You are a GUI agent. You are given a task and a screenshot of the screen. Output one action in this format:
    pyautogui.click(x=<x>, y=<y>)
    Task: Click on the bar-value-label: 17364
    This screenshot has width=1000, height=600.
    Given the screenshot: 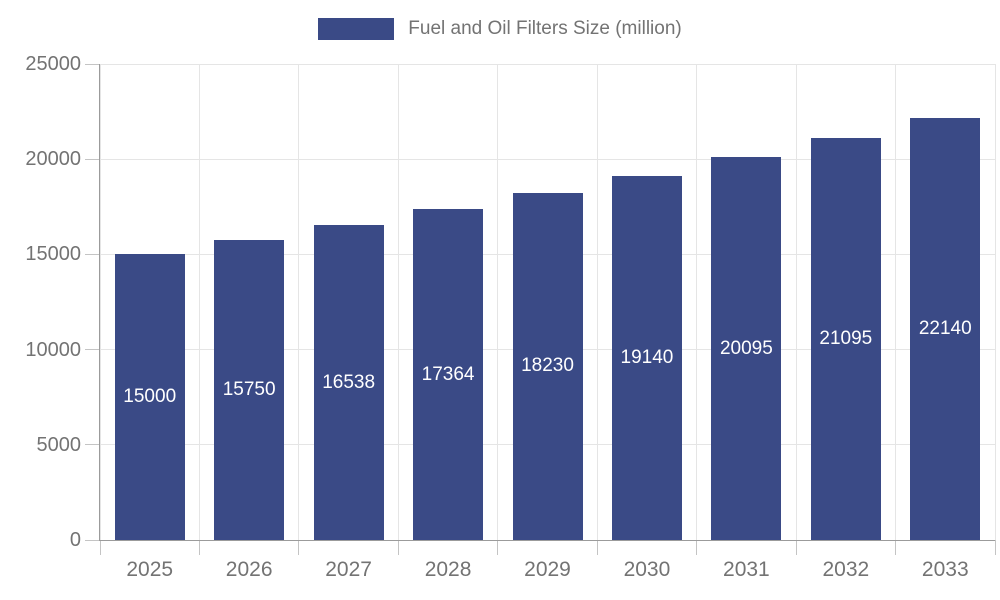 What is the action you would take?
    pyautogui.click(x=448, y=374)
    